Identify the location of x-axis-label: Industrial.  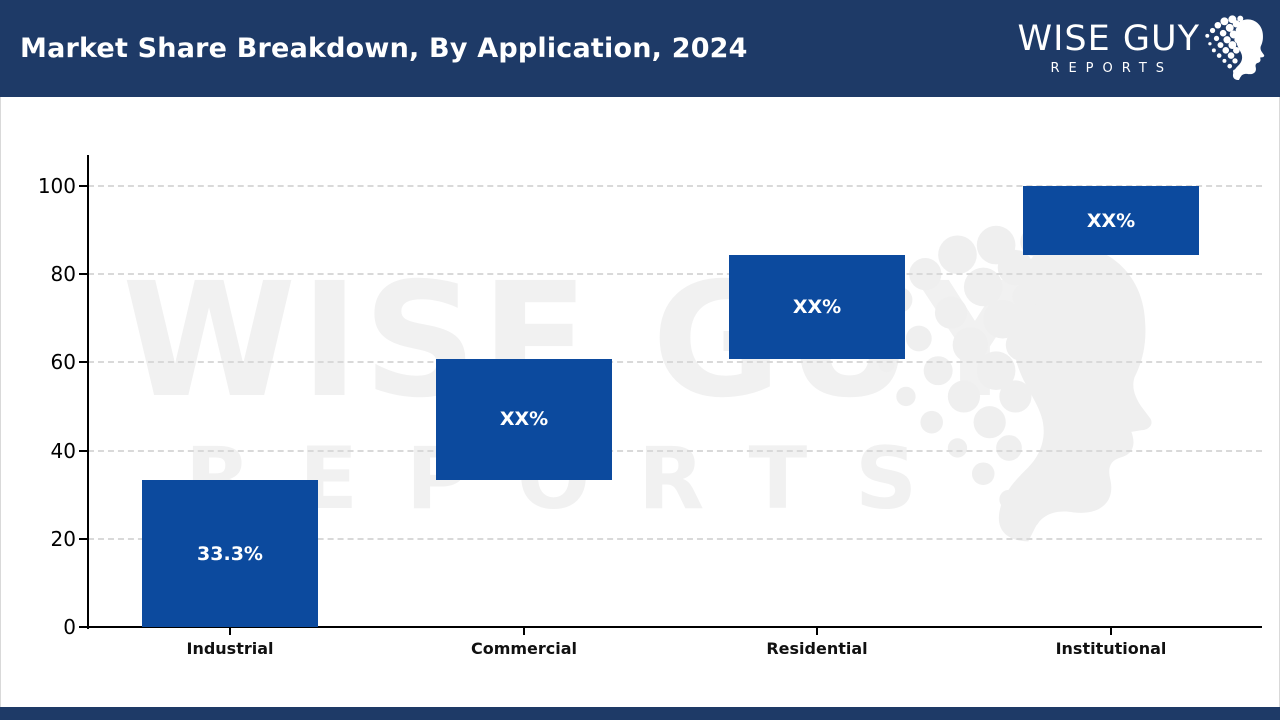
(230, 648).